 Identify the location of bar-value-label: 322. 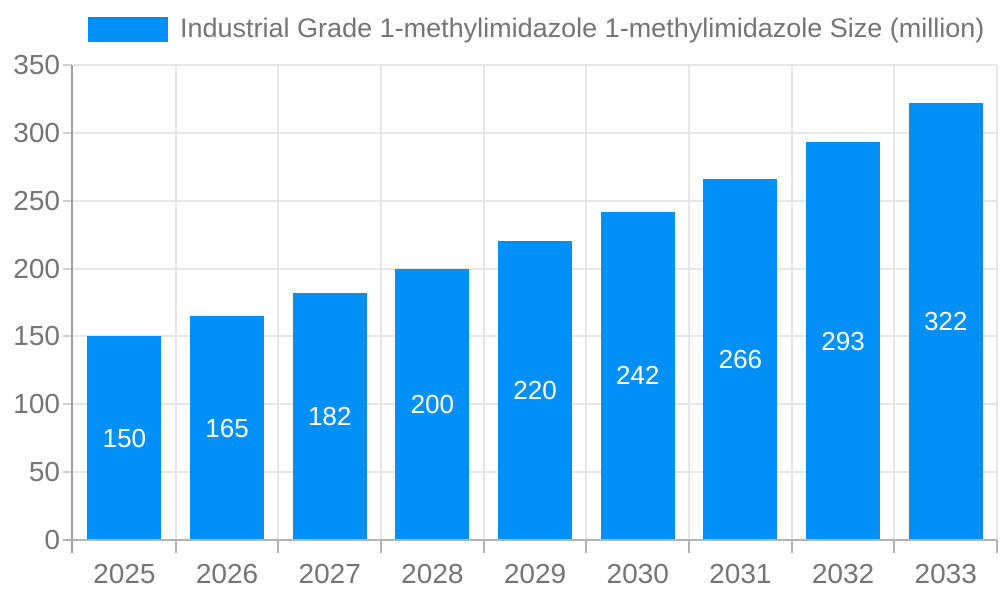
(945, 321).